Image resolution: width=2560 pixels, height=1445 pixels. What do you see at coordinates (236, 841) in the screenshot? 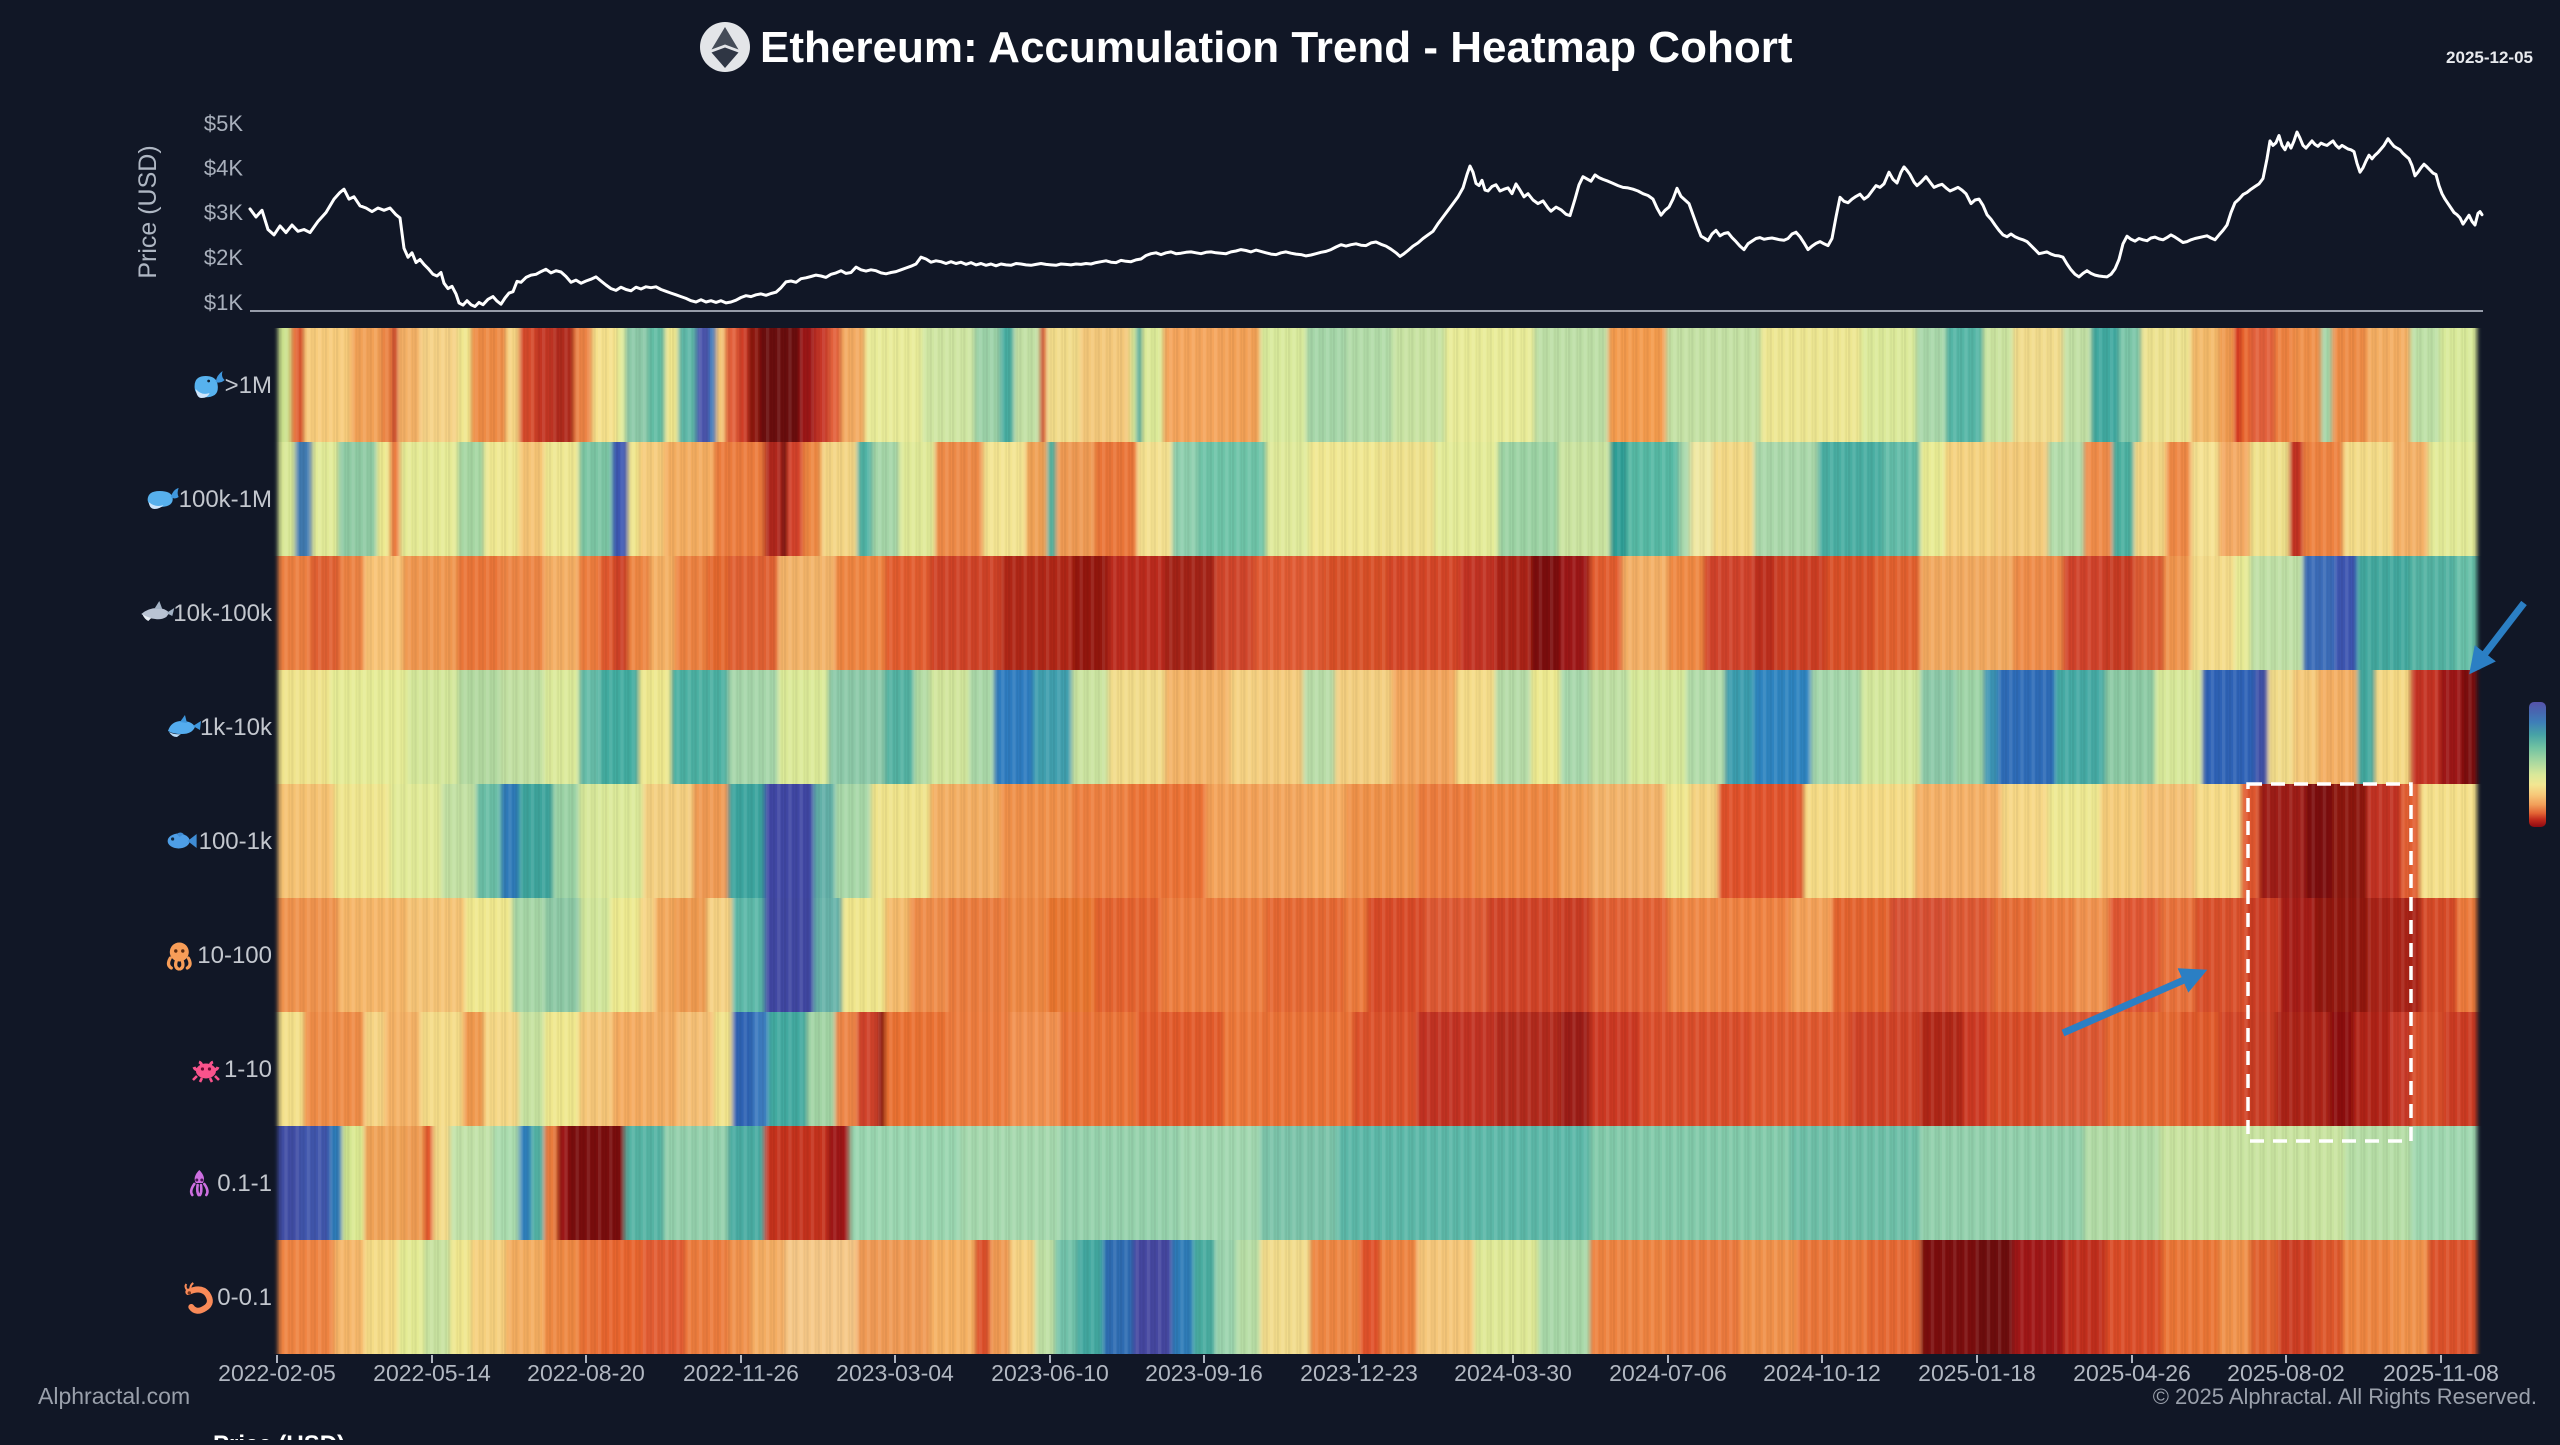
I see `svg-text: 100-1k` at bounding box center [236, 841].